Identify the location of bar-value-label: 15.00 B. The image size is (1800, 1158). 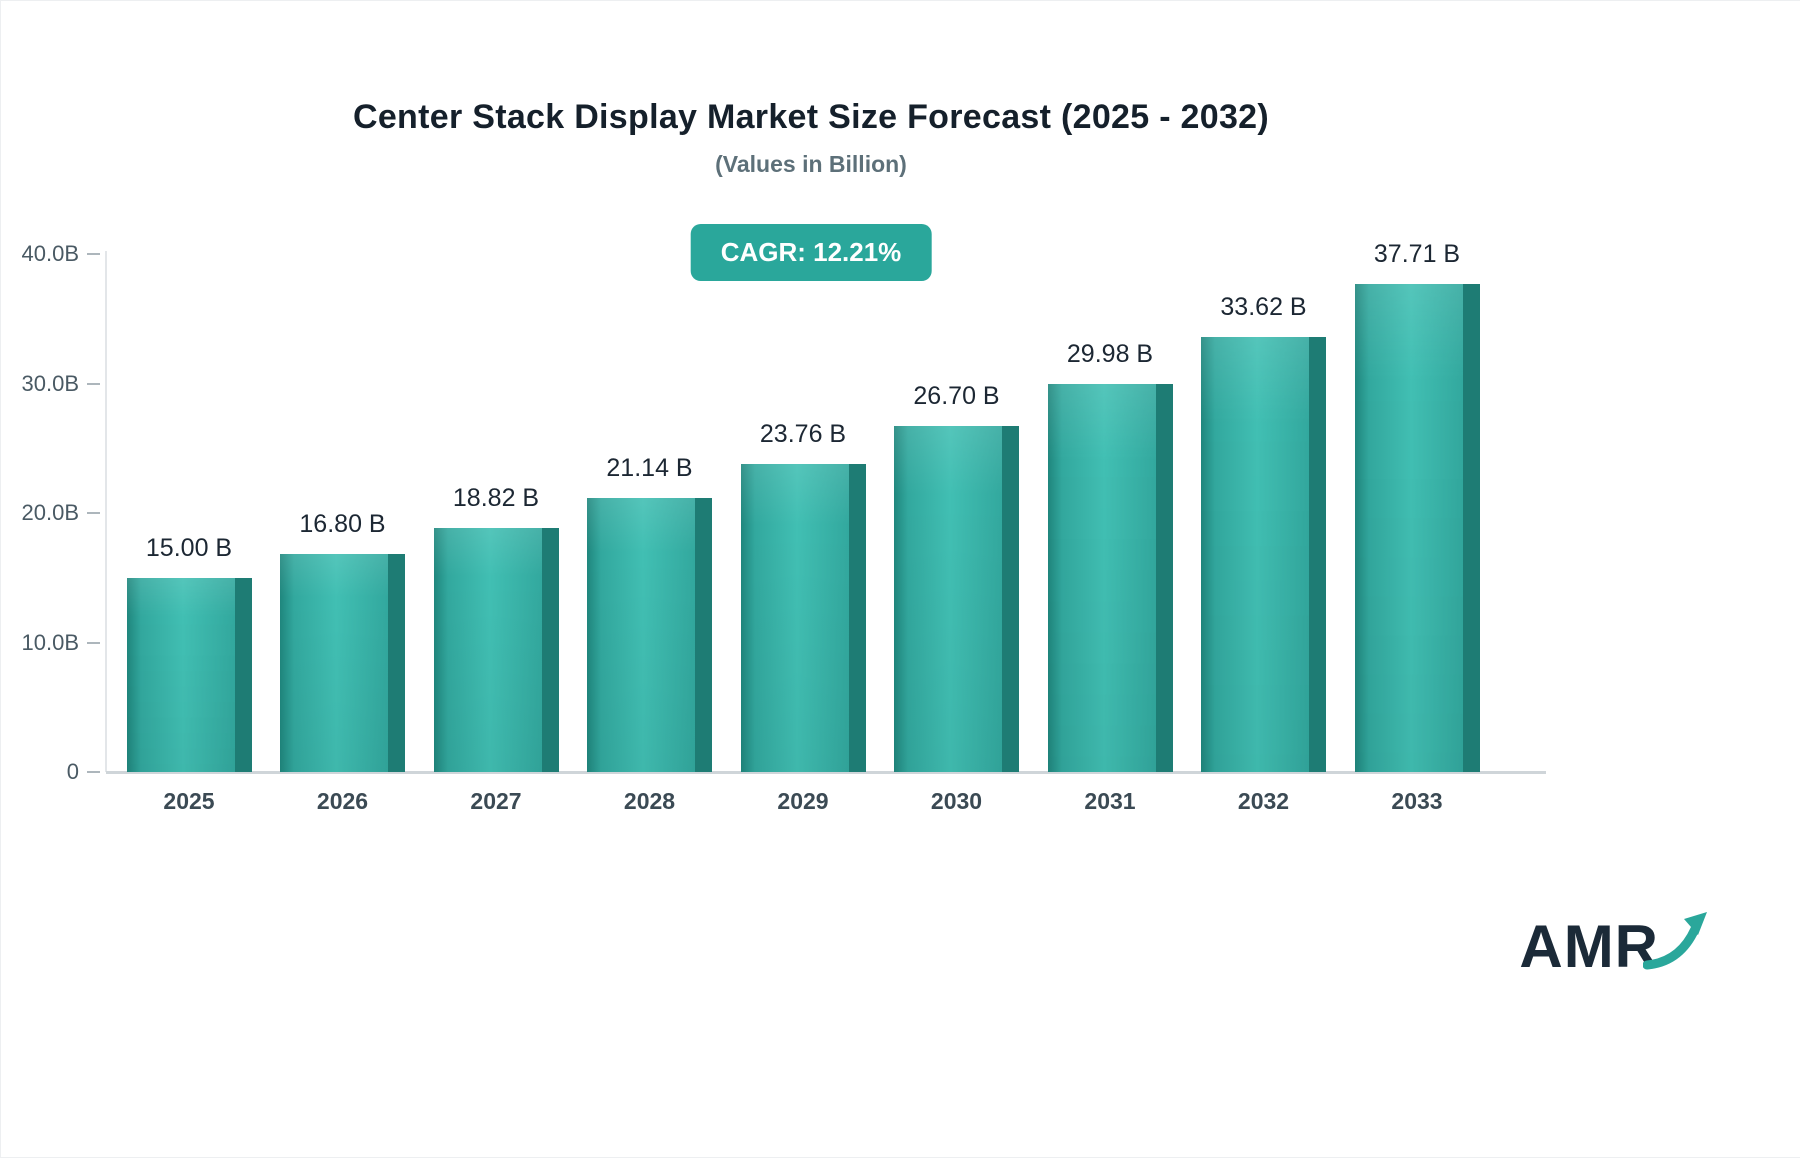
(189, 547).